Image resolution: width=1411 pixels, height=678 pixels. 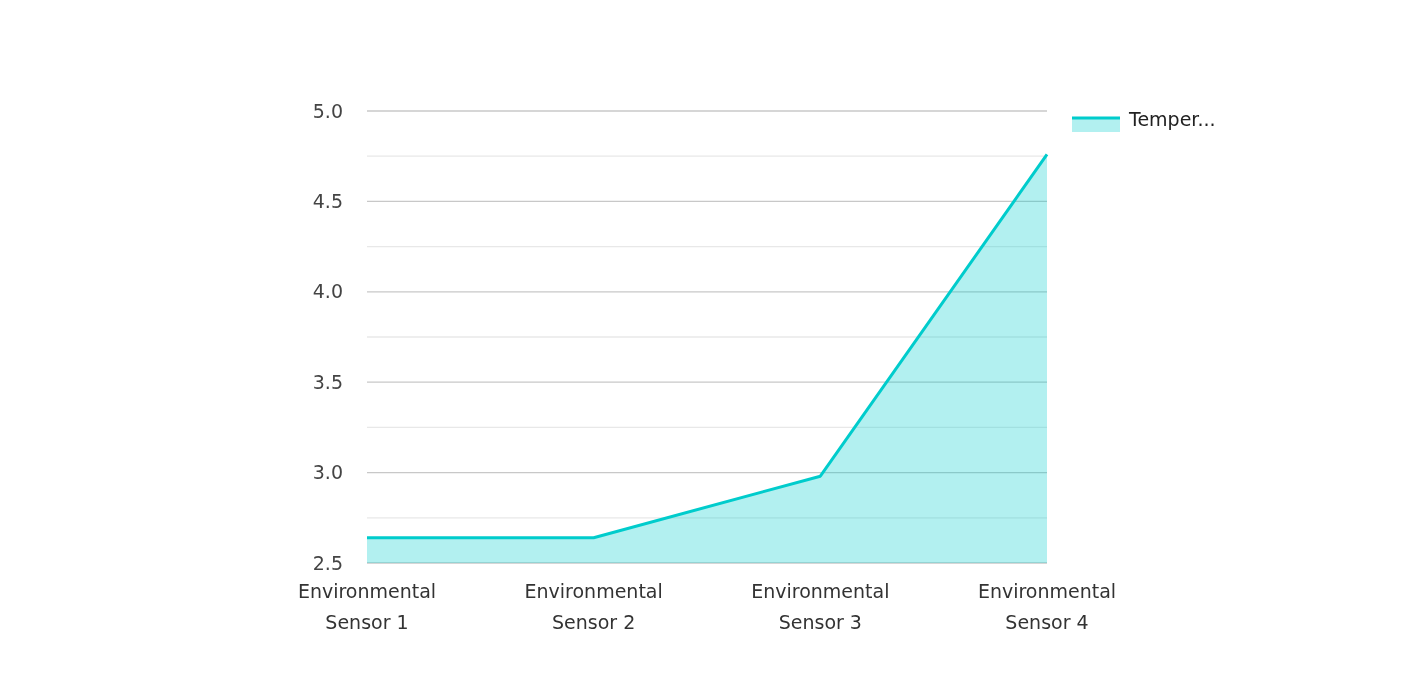 What do you see at coordinates (327, 472) in the screenshot?
I see `y-tick-label: 3.0` at bounding box center [327, 472].